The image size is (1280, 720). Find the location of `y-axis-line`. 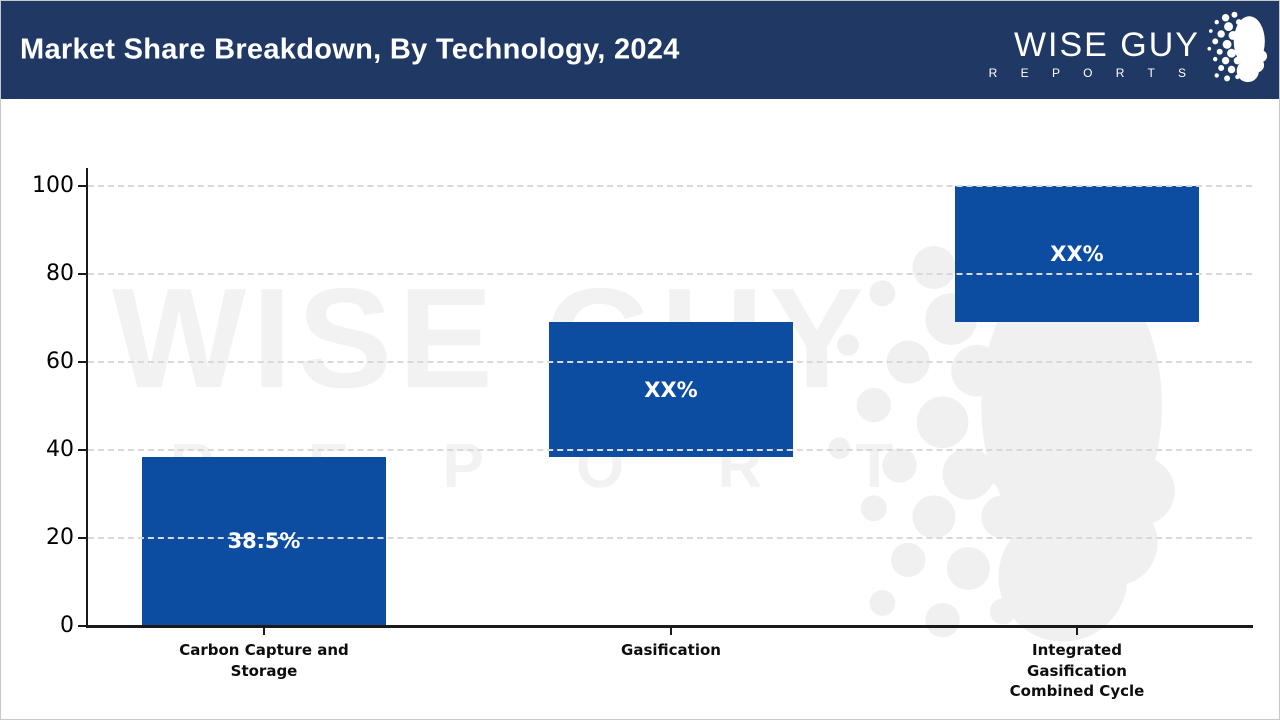

y-axis-line is located at coordinates (87, 398).